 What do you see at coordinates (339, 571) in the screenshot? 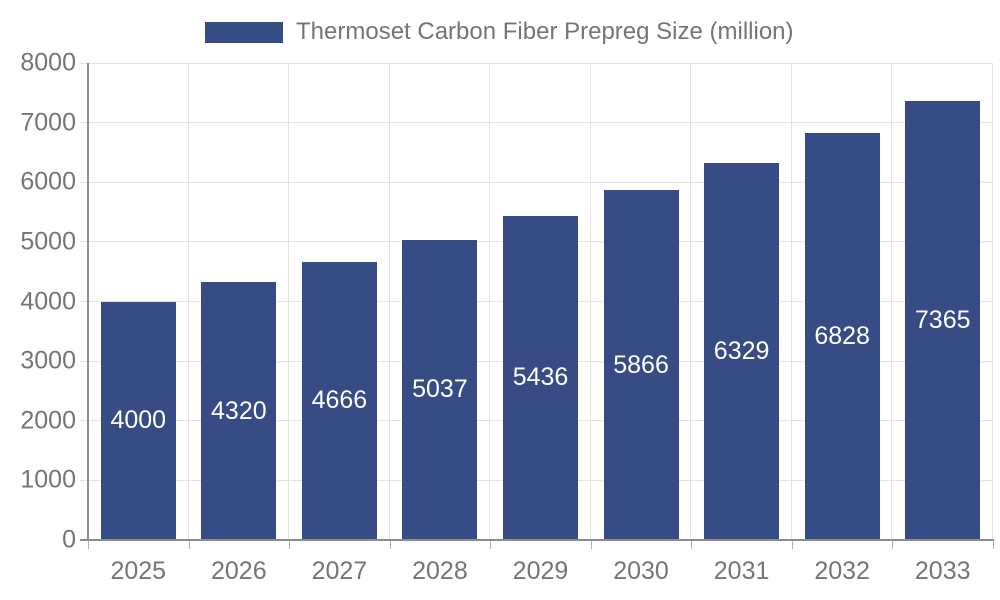
I see `x-tick-label: 2027` at bounding box center [339, 571].